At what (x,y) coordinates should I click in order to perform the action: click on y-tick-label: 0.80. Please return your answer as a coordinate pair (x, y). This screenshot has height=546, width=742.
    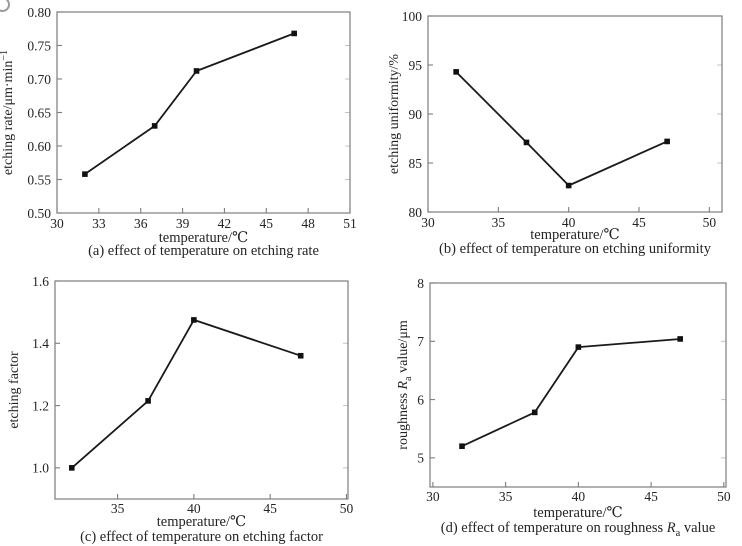
    Looking at the image, I should click on (39, 12).